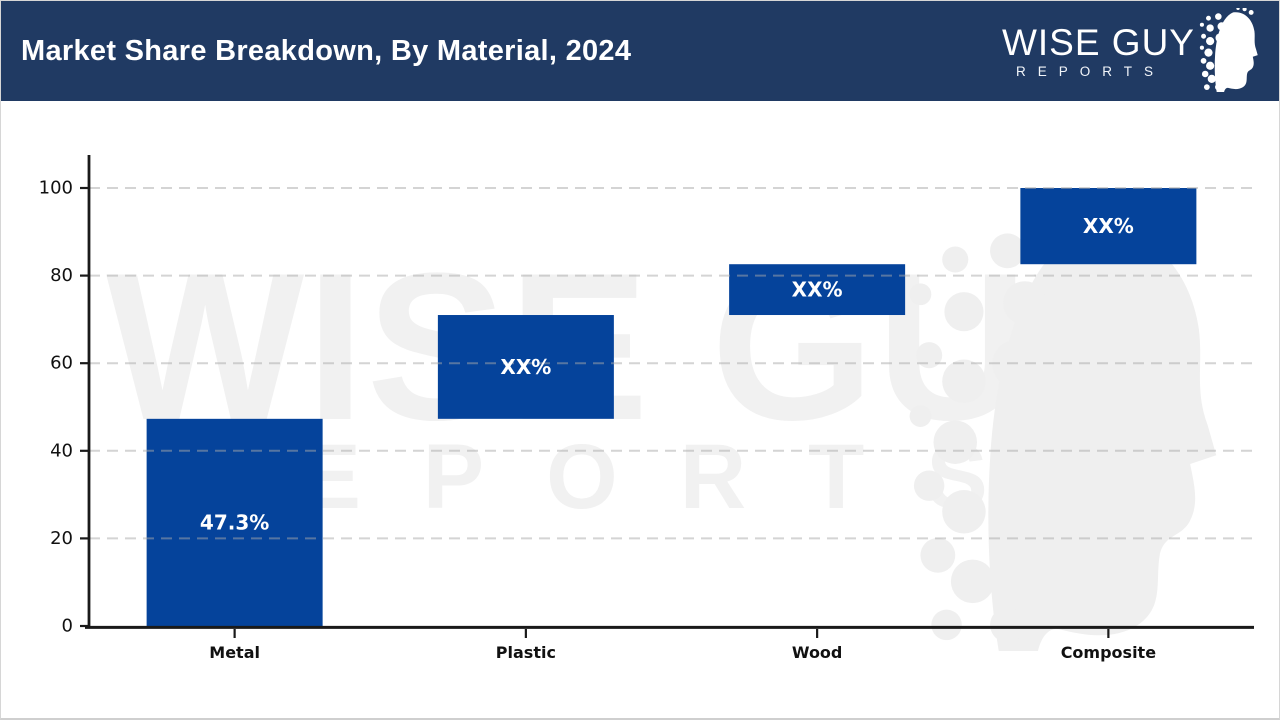 The height and width of the screenshot is (720, 1280). I want to click on bar-plastic, so click(525, 367).